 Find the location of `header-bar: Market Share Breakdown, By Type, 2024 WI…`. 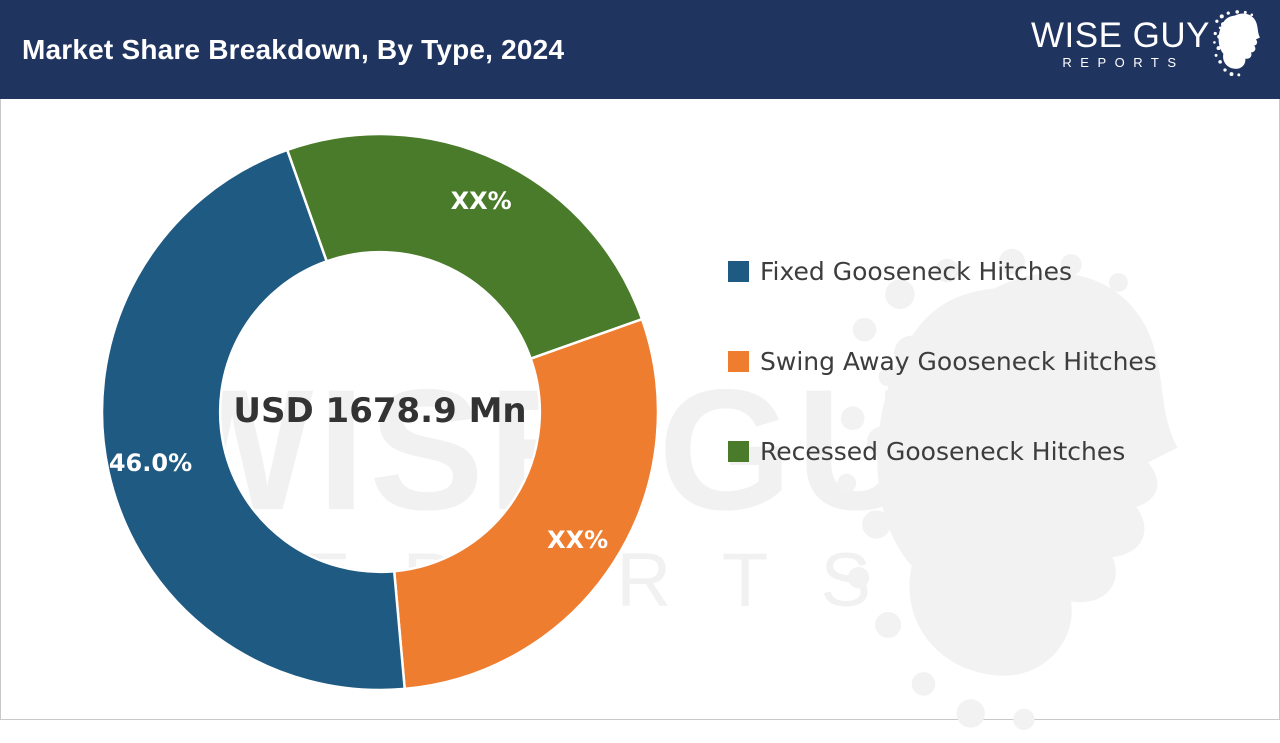

header-bar: Market Share Breakdown, By Type, 2024 WI… is located at coordinates (640, 49).